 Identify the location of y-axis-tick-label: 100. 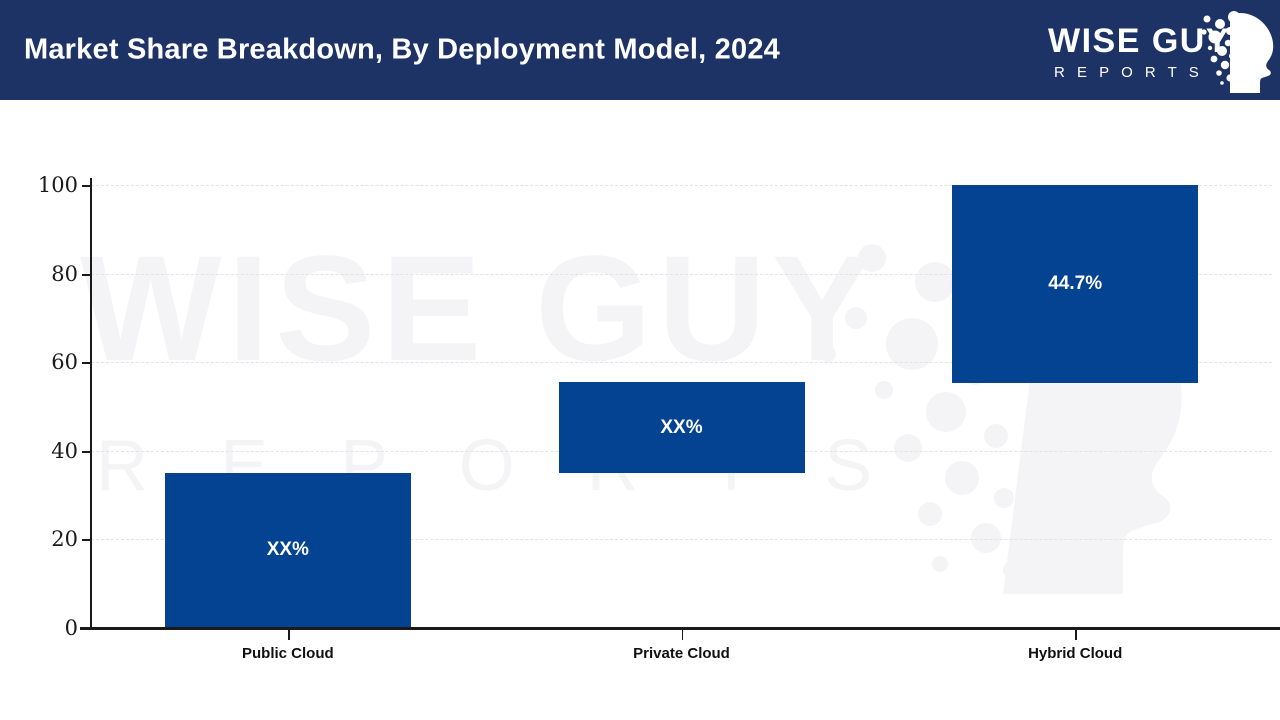
(57, 185).